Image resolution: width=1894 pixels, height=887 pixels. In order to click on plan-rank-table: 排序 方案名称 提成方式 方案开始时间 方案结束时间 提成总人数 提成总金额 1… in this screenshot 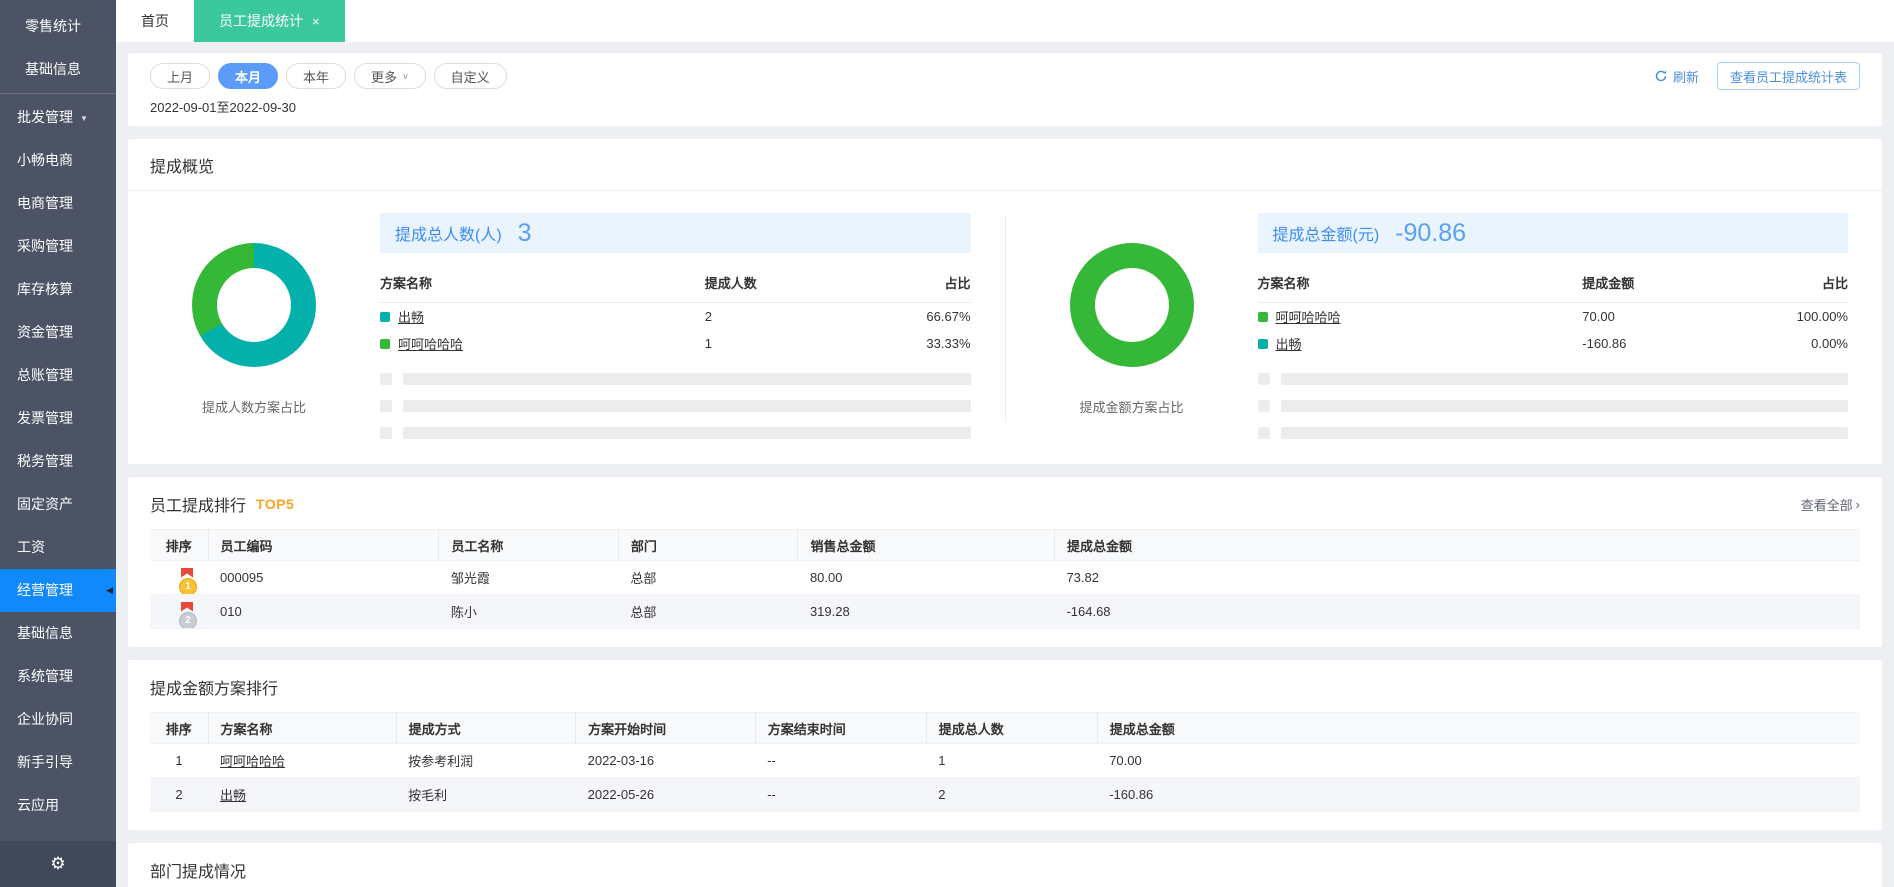, I will do `click(1005, 762)`.